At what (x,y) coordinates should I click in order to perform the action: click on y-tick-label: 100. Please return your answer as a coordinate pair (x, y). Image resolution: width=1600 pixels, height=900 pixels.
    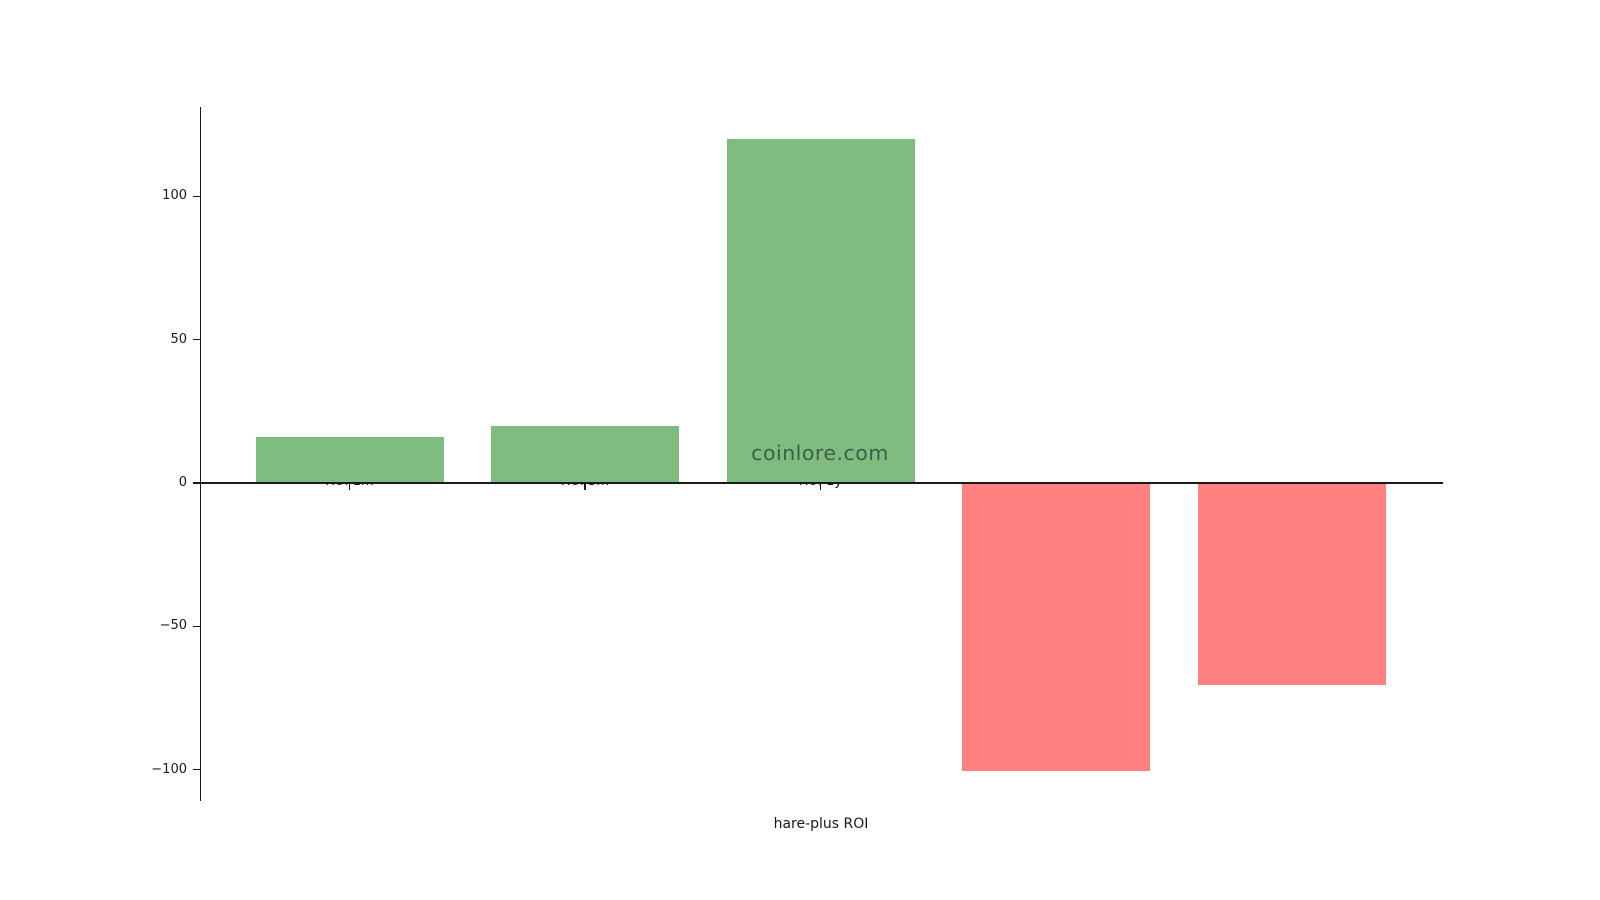
    Looking at the image, I should click on (174, 196).